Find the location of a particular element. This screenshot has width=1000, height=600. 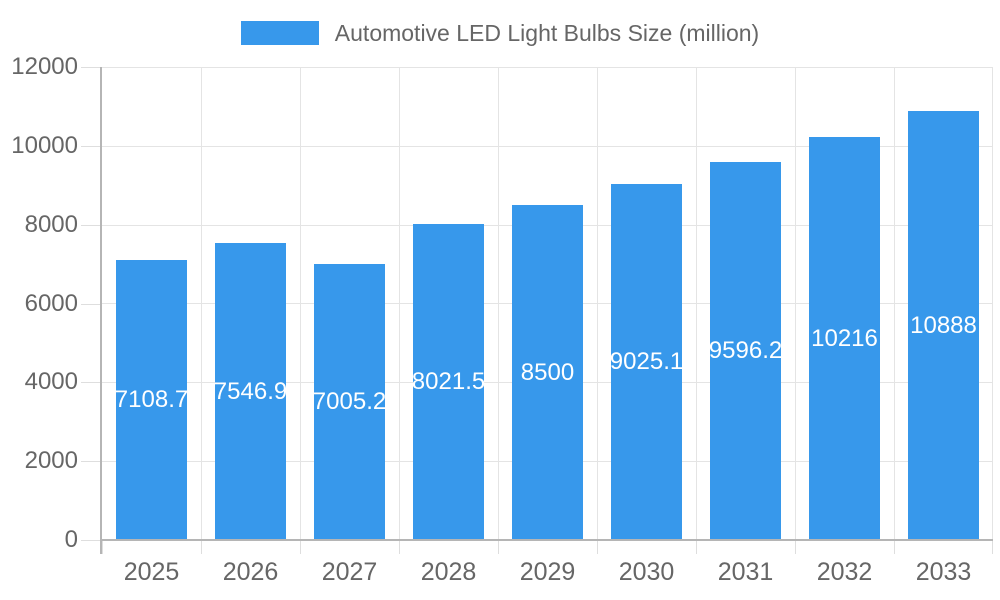

x-tick-label: 2030 is located at coordinates (646, 572).